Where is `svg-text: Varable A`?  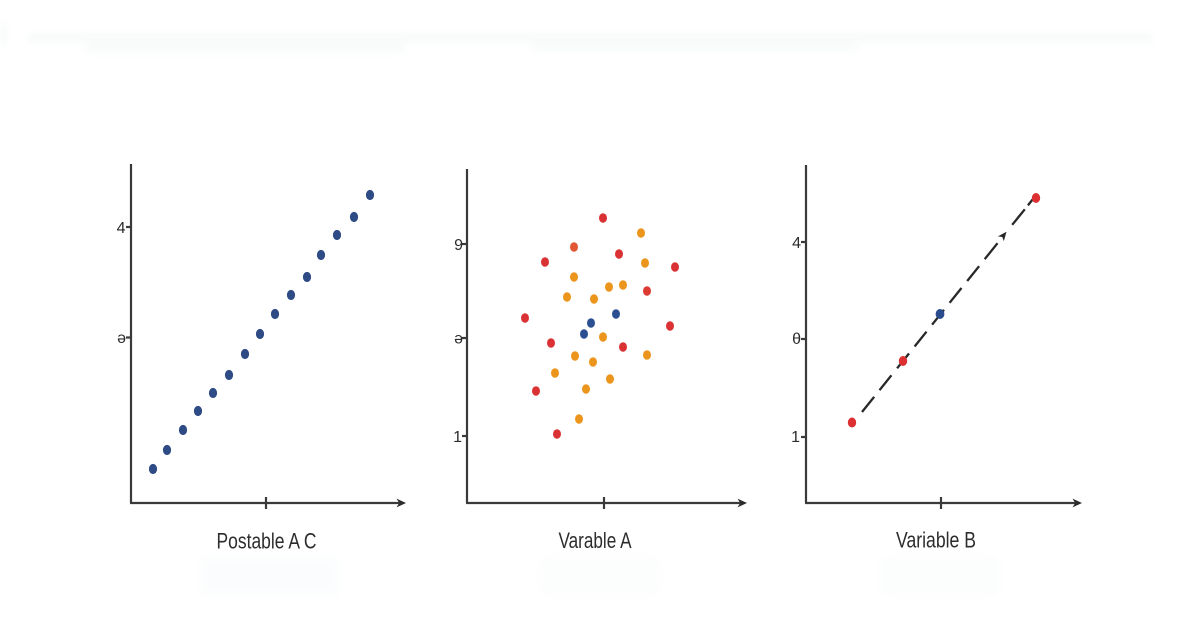
svg-text: Varable A is located at coordinates (595, 540).